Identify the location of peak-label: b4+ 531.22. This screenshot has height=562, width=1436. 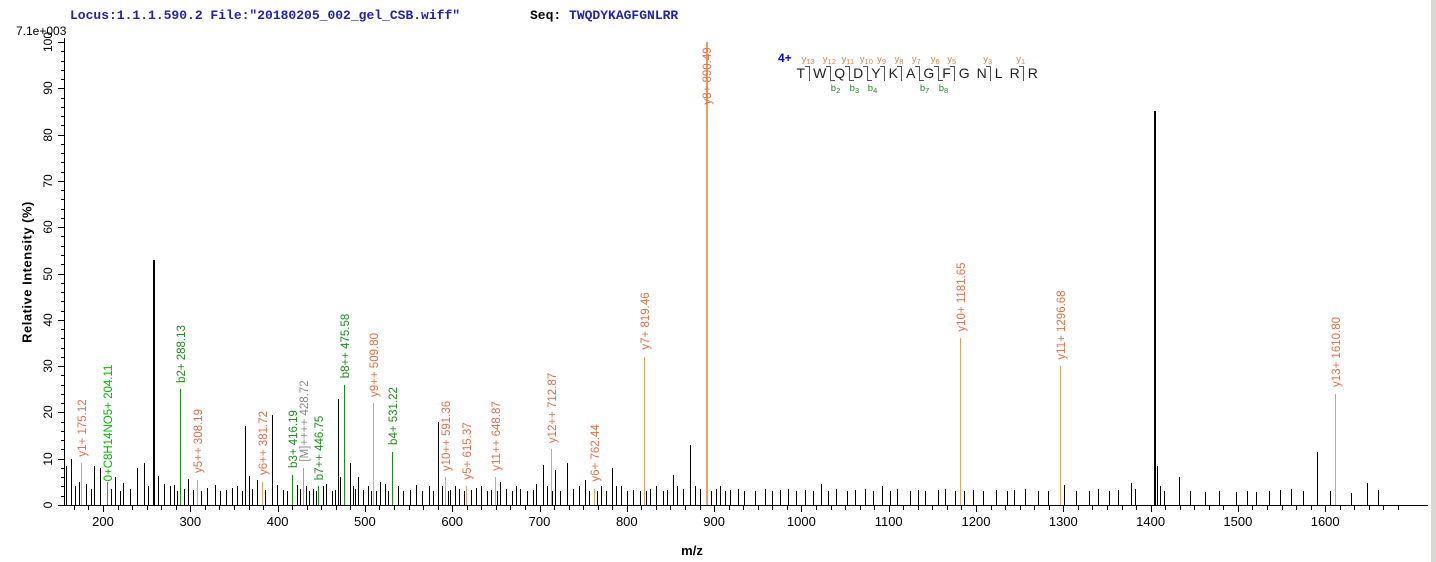
(394, 416).